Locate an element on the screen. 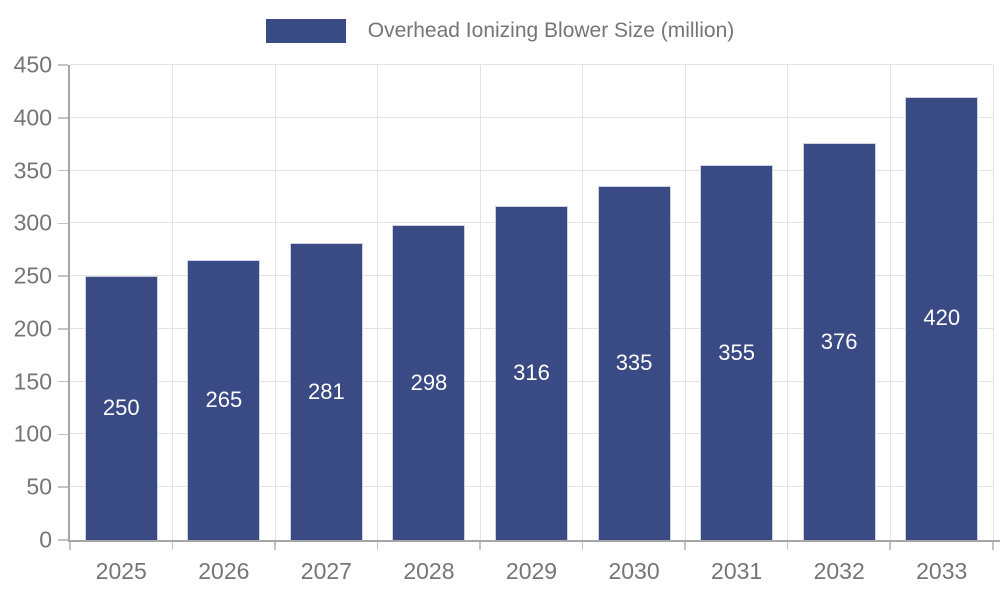 This screenshot has height=600, width=1000. y-axis-line is located at coordinates (69, 303).